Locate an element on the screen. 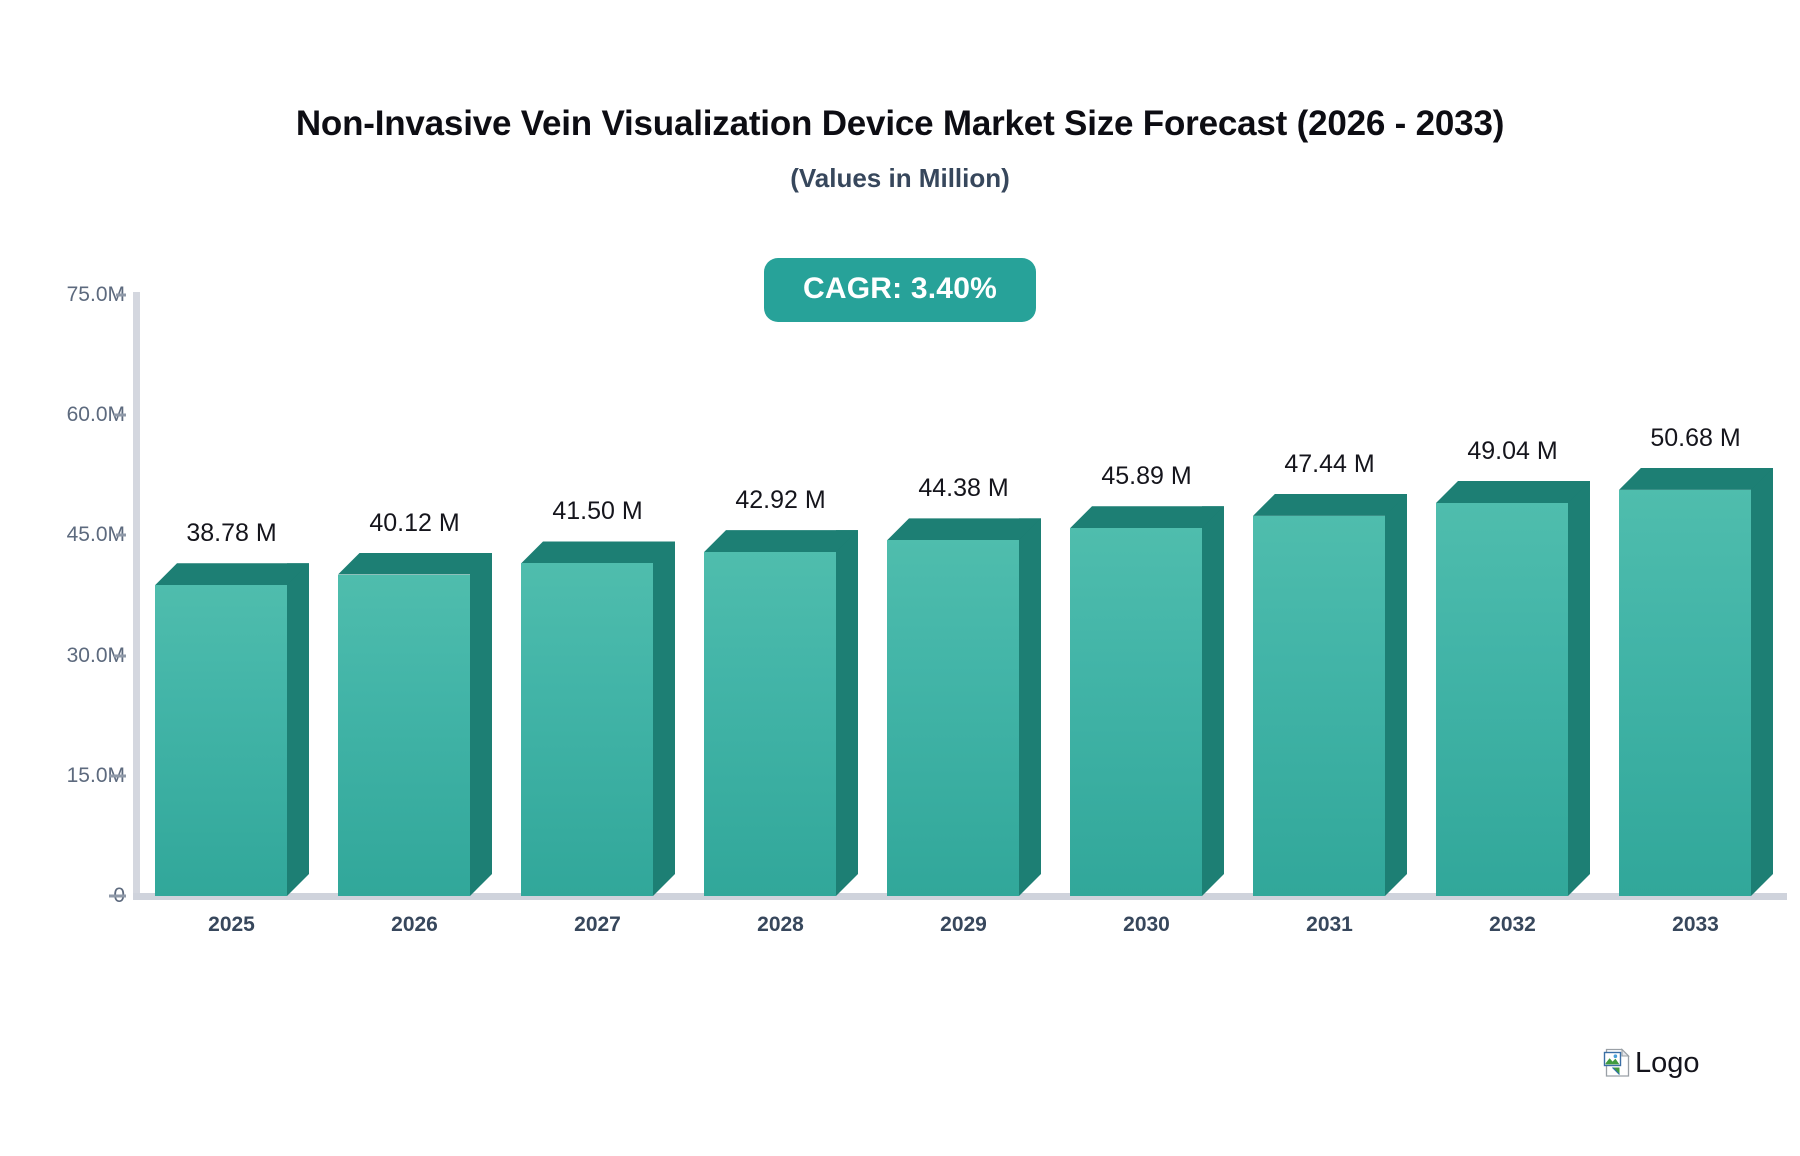 Image resolution: width=1800 pixels, height=1156 pixels. bar-2031 is located at coordinates (1330, 694).